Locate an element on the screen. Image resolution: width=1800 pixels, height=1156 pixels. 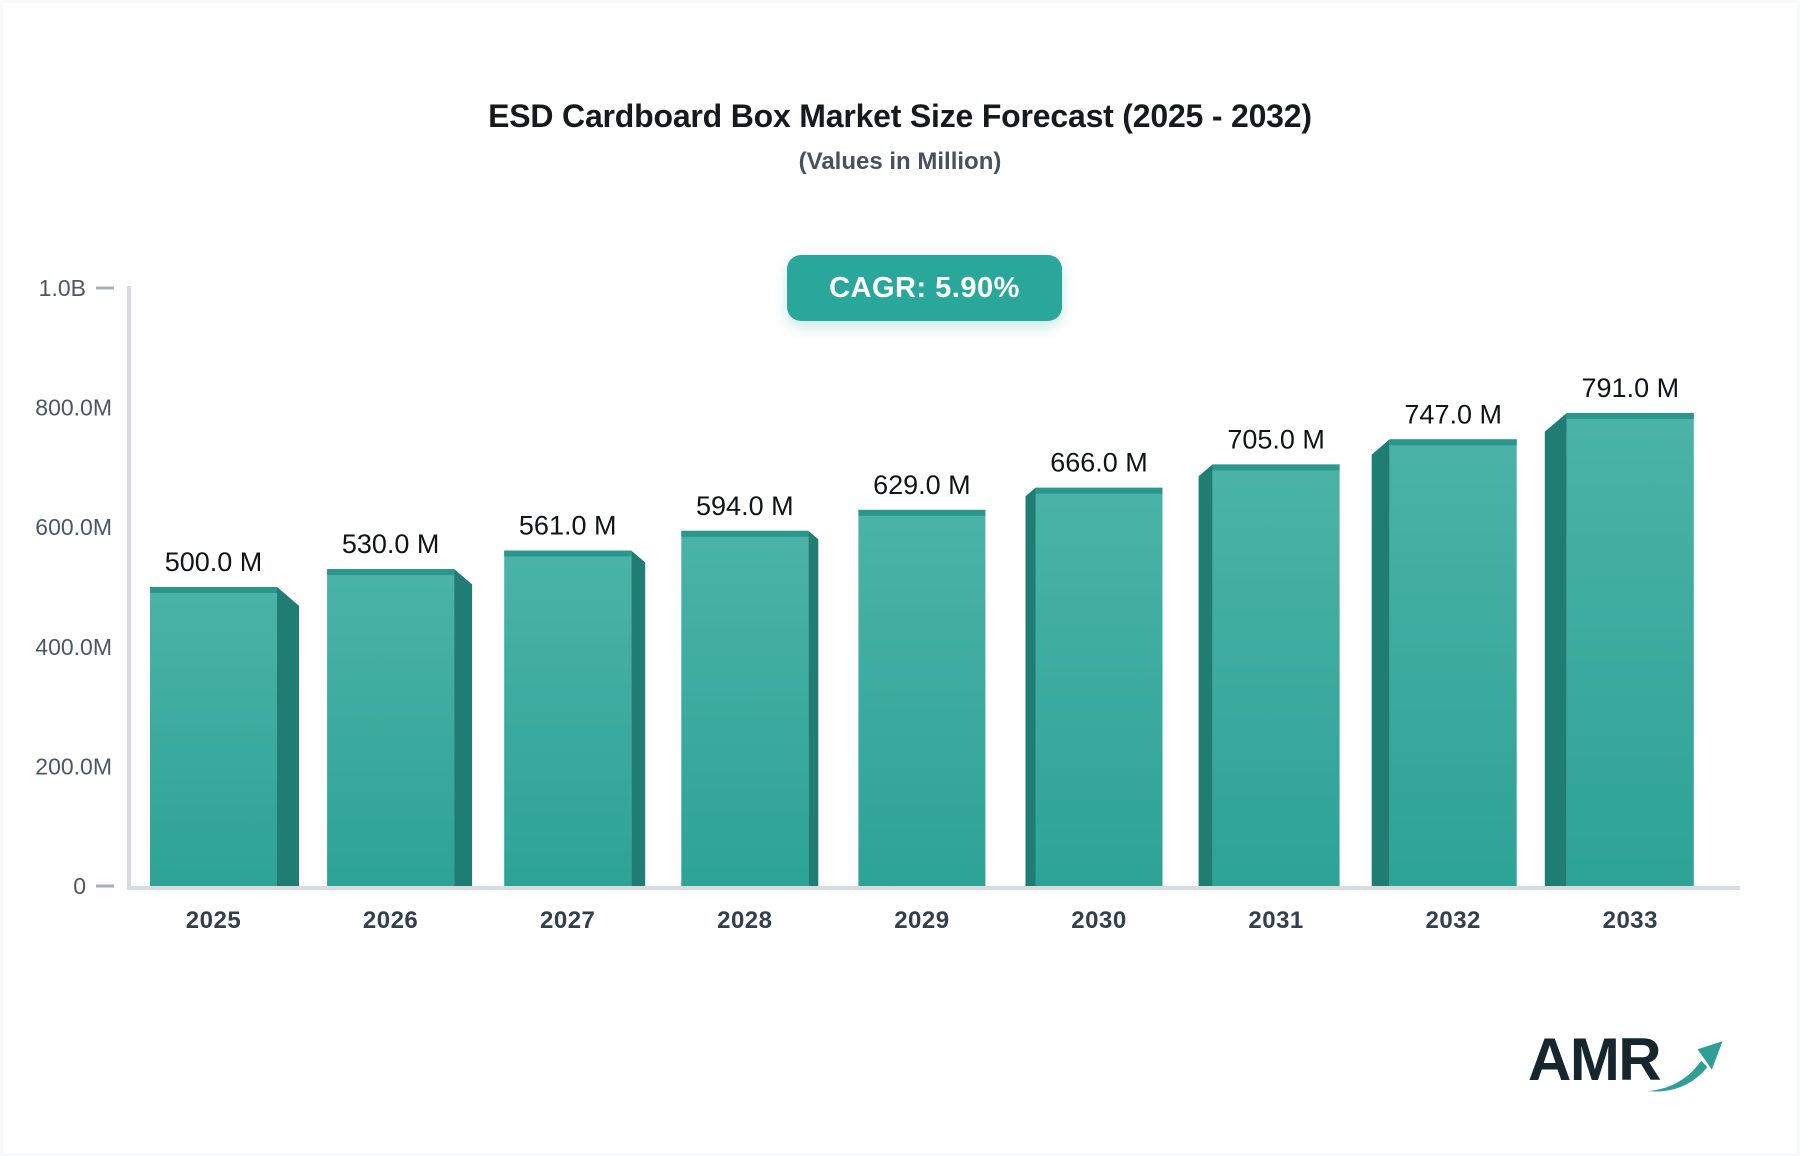
cagr-badge: CAGR: 5.90% is located at coordinates (924, 288).